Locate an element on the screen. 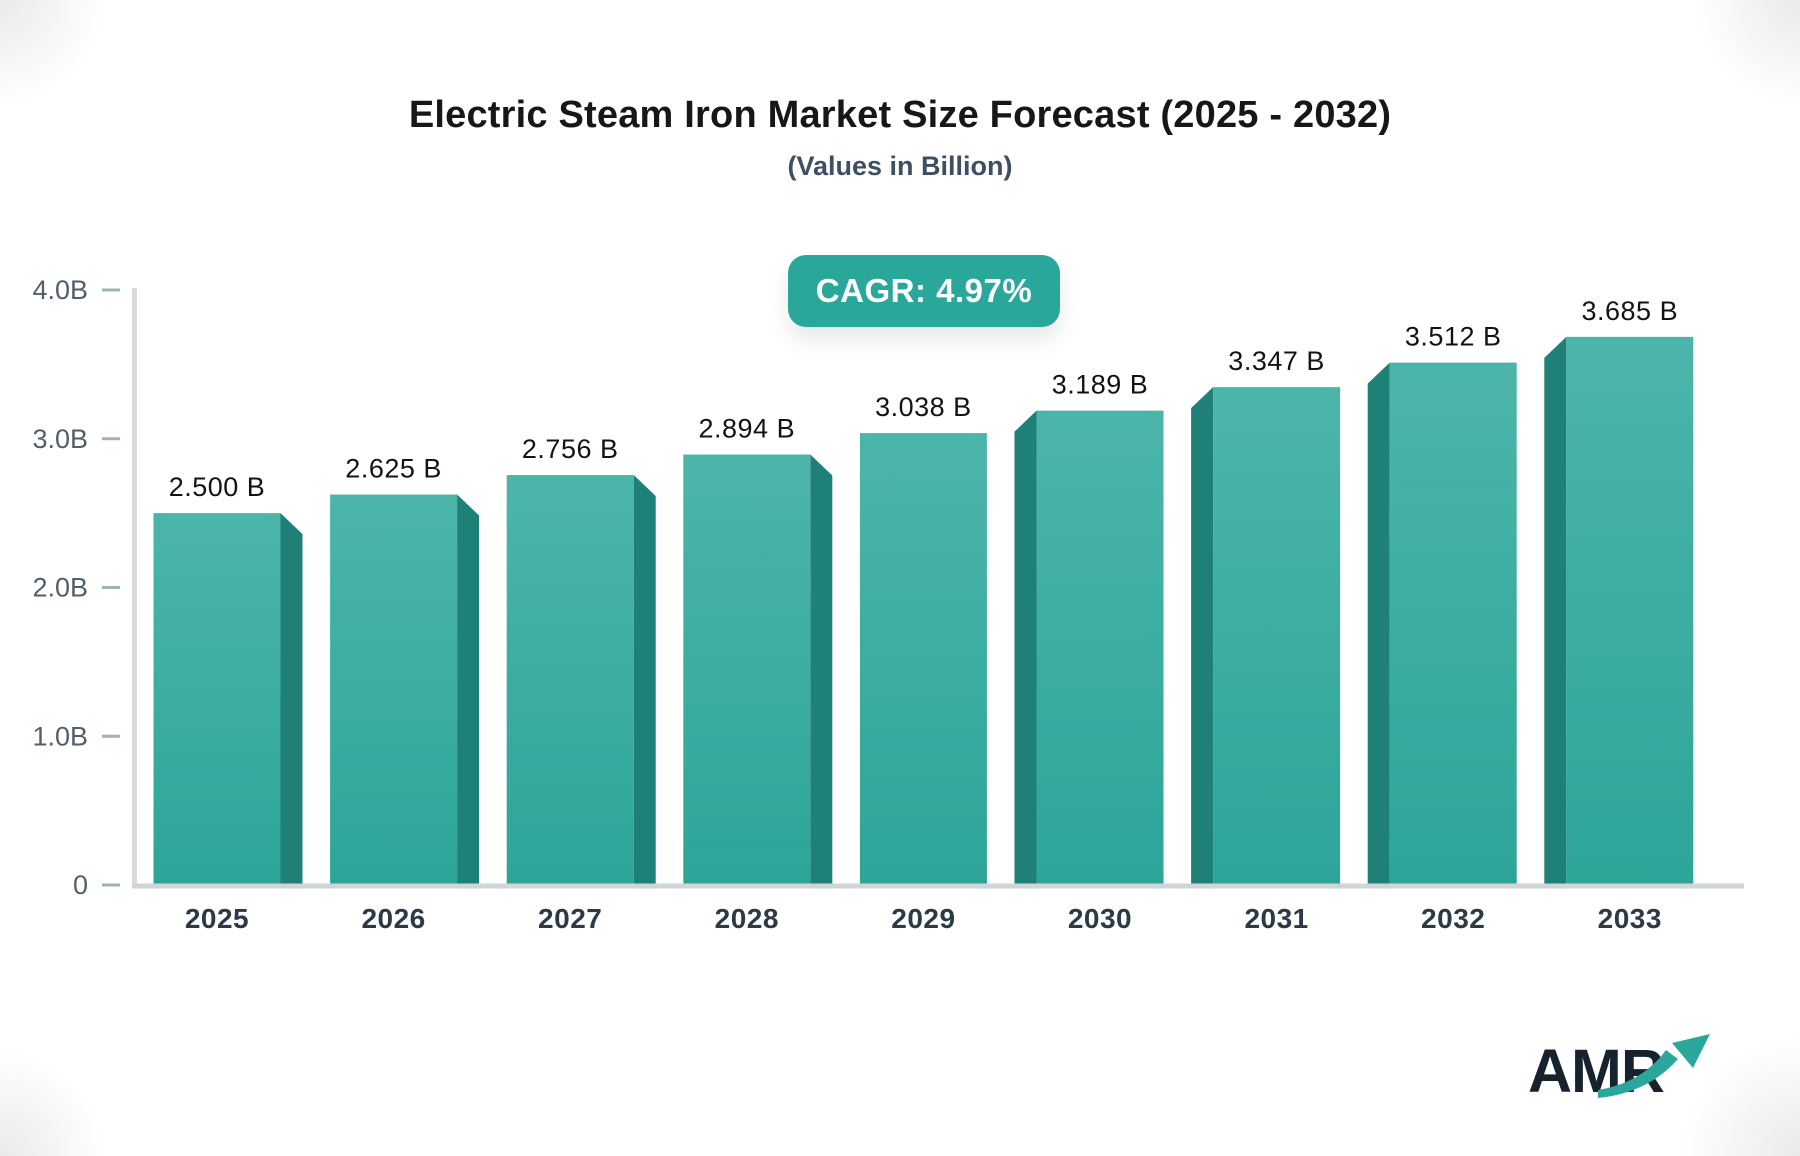 The height and width of the screenshot is (1156, 1800). bar-side-2030 is located at coordinates (1025, 648).